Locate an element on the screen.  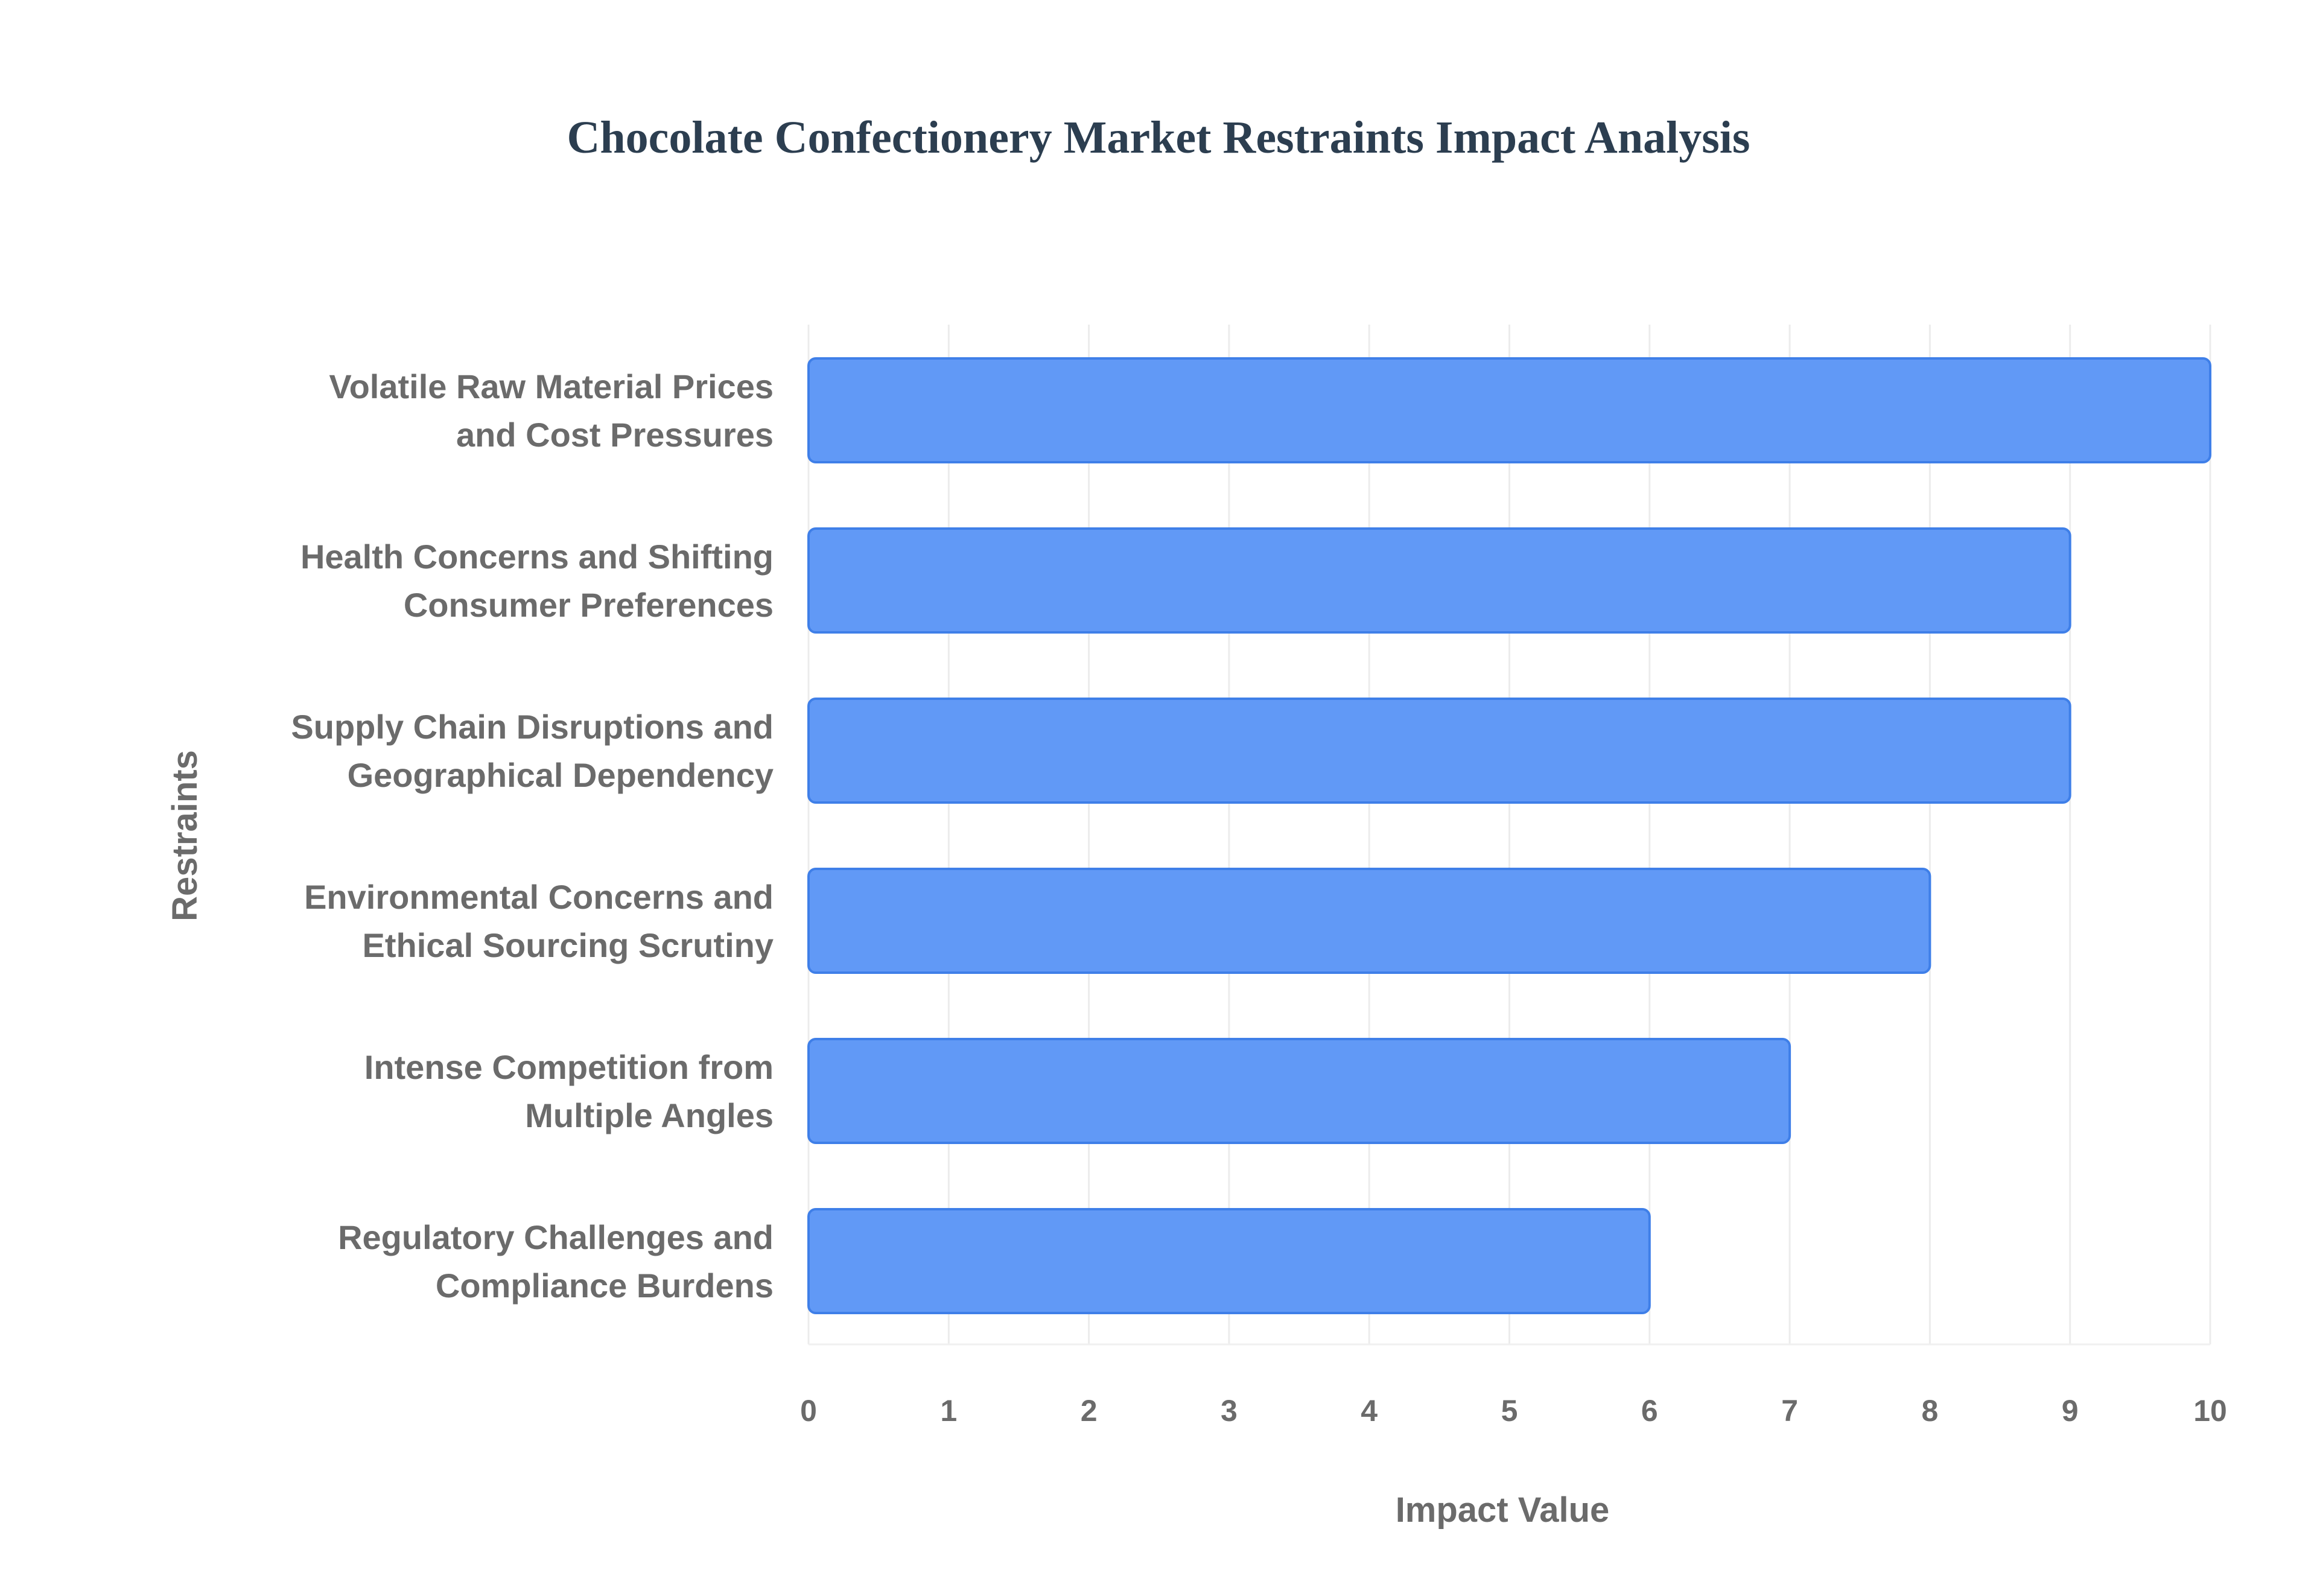
x-axis-ticks: 0 1 2 3 4 5 6 7 8 9 10 is located at coordinates (1513, 1411).